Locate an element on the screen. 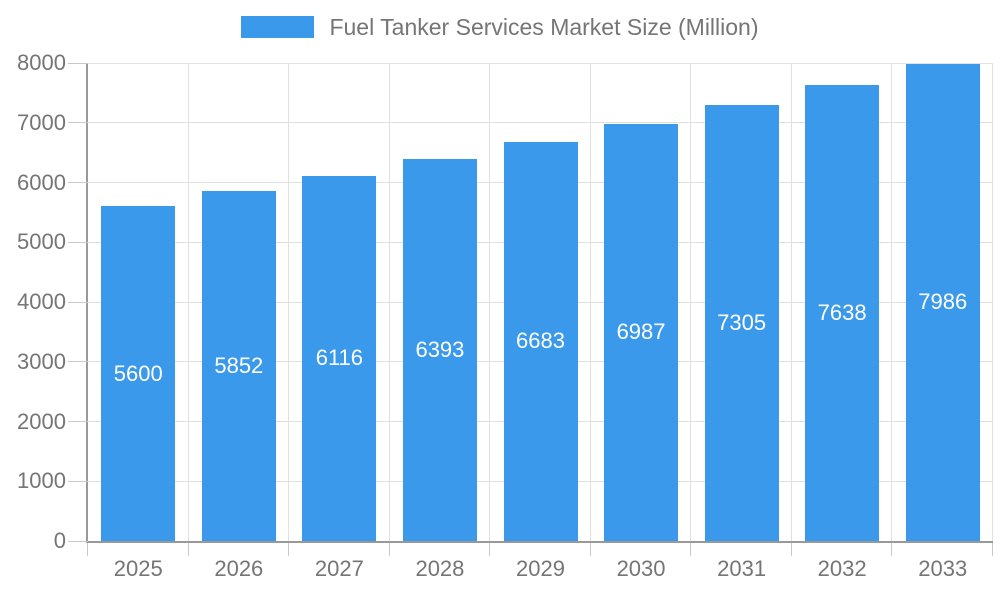  bar-2033 is located at coordinates (942, 302).